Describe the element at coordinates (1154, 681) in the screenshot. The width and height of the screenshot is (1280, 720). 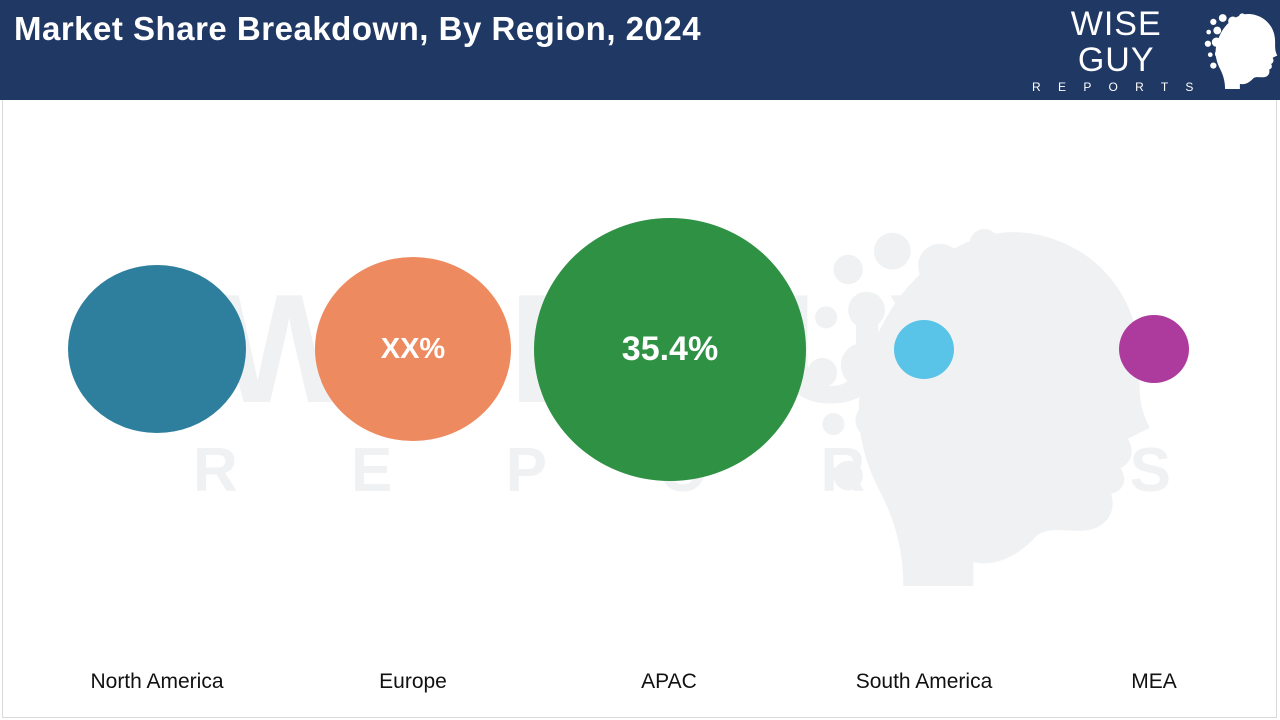
I see `category-label-mea: MEA` at that location.